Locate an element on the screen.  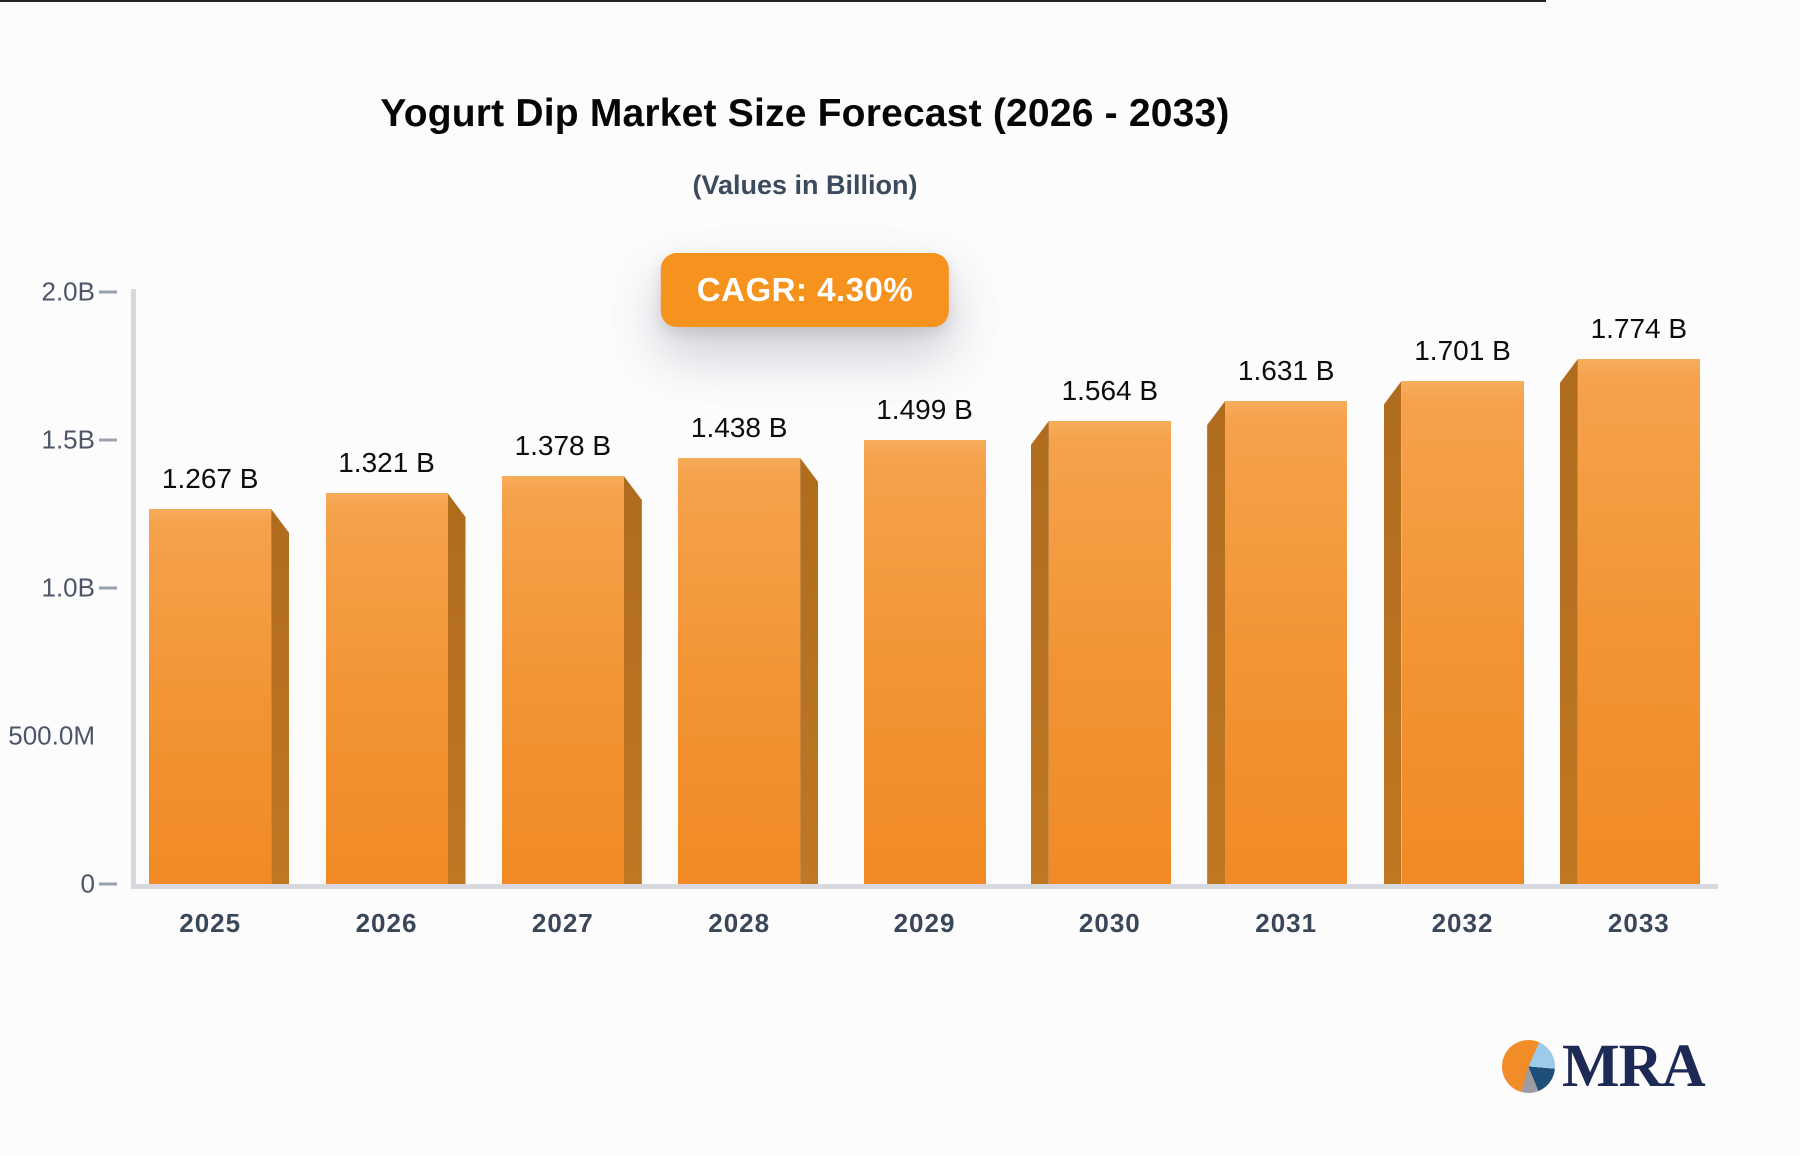
x-axis-label-2030: 2030 is located at coordinates (1109, 923).